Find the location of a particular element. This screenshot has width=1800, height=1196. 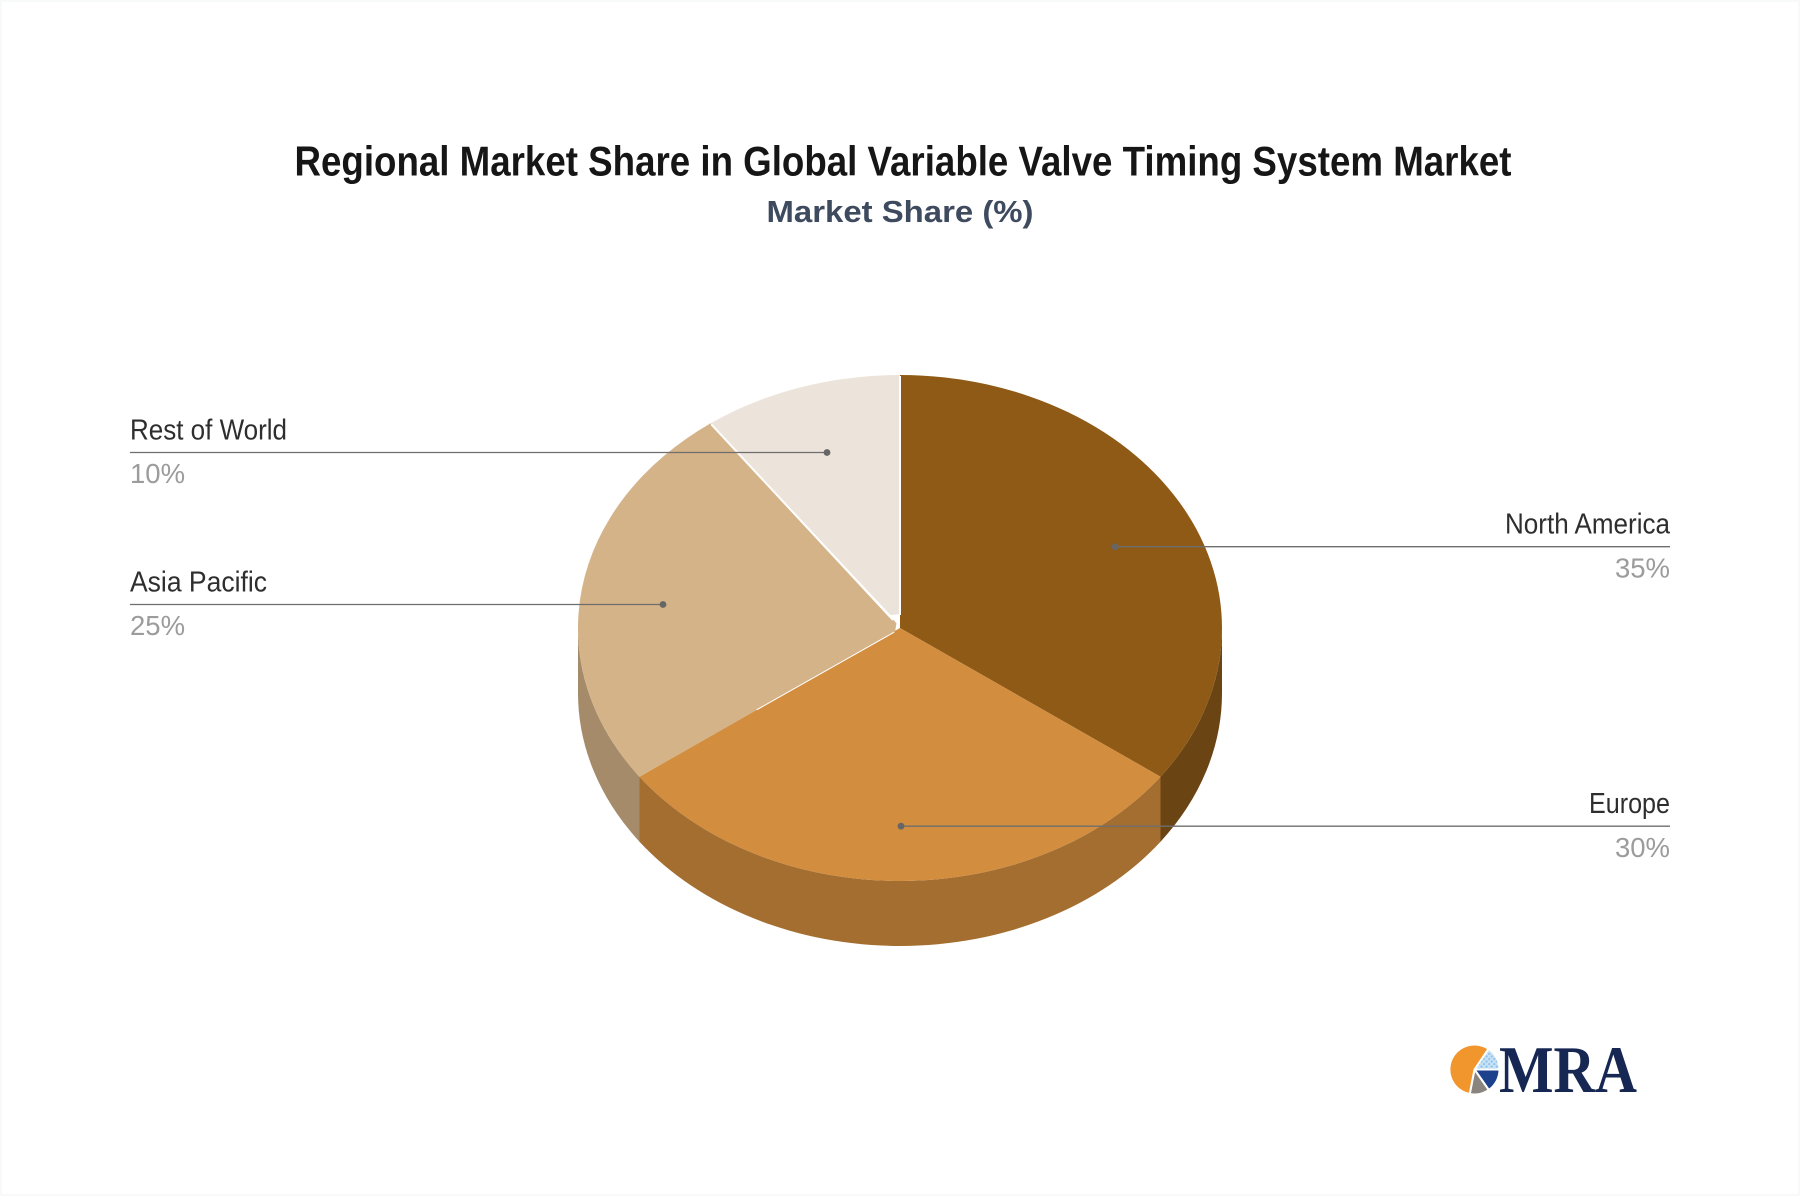

svg-text: 35% is located at coordinates (1642, 567).